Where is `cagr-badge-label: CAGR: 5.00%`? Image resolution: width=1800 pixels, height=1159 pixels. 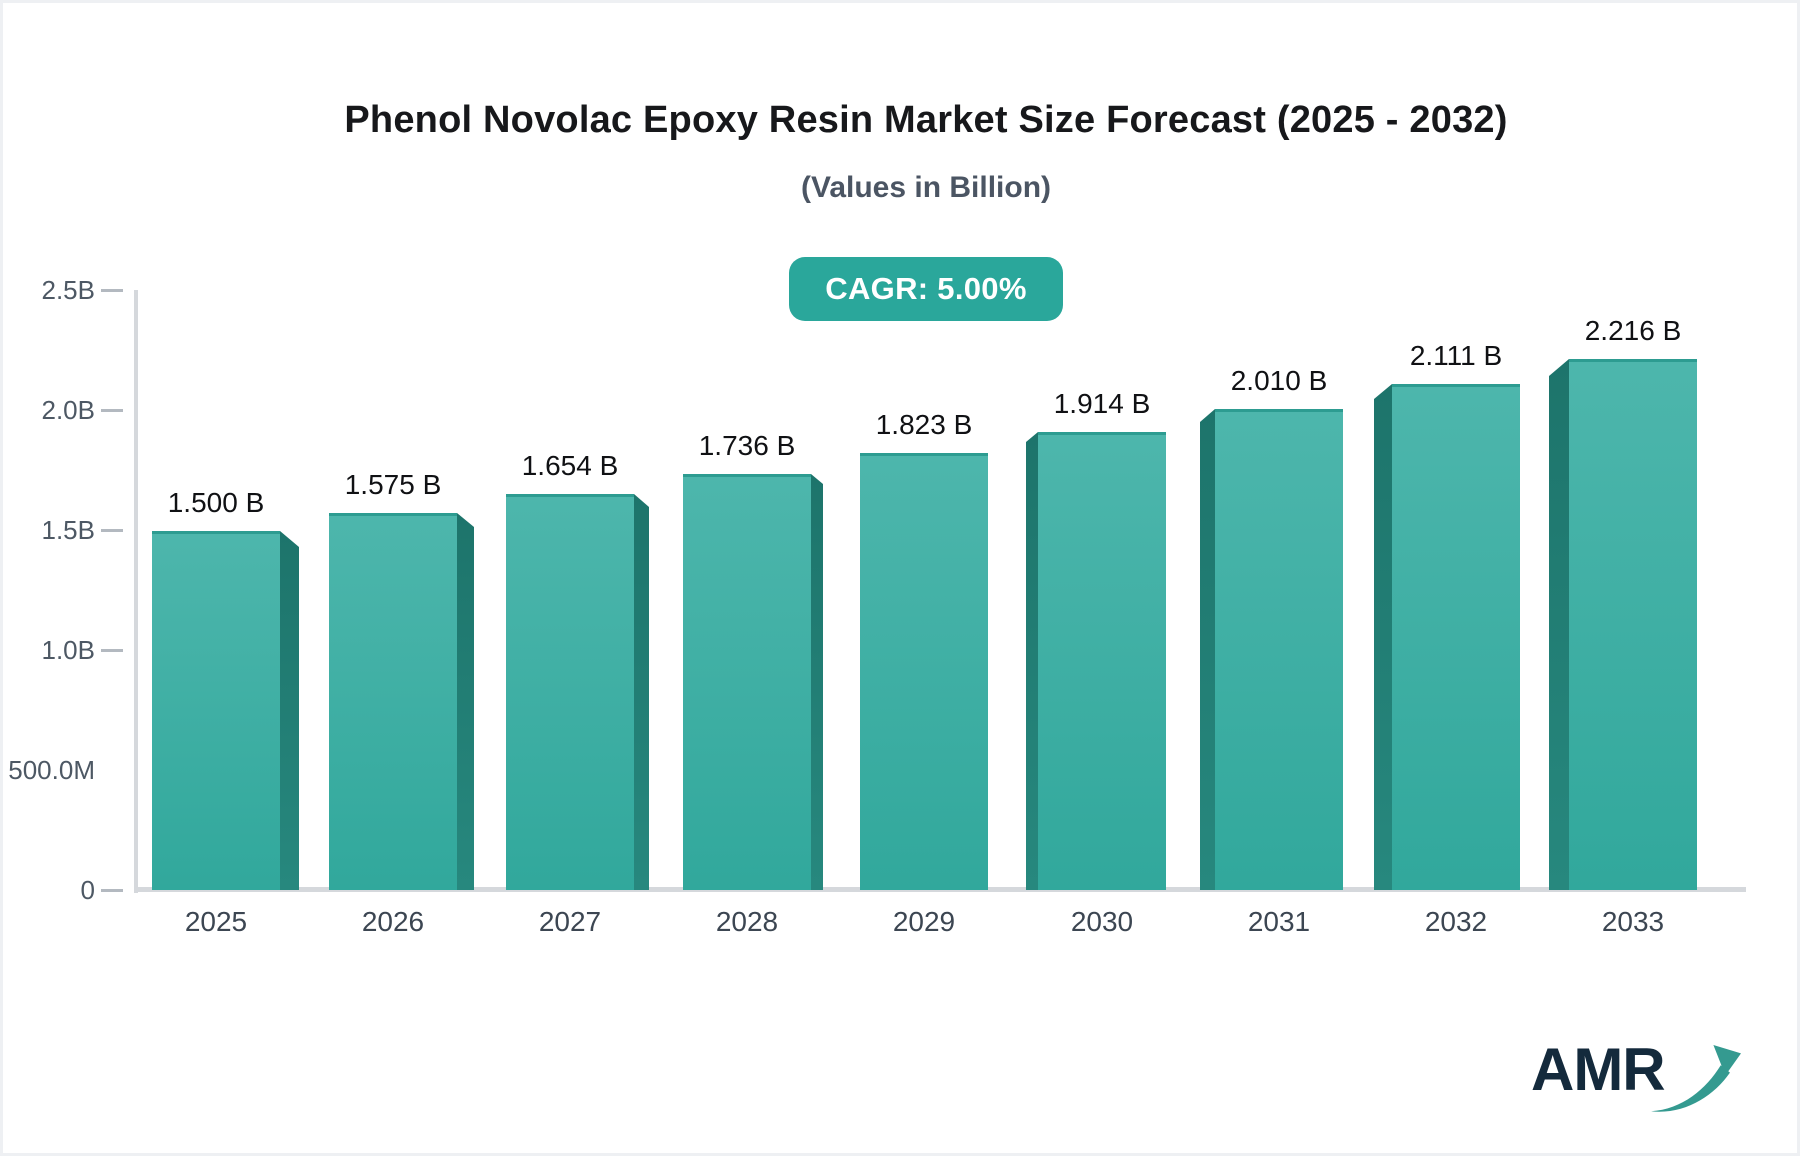
cagr-badge-label: CAGR: 5.00% is located at coordinates (926, 288).